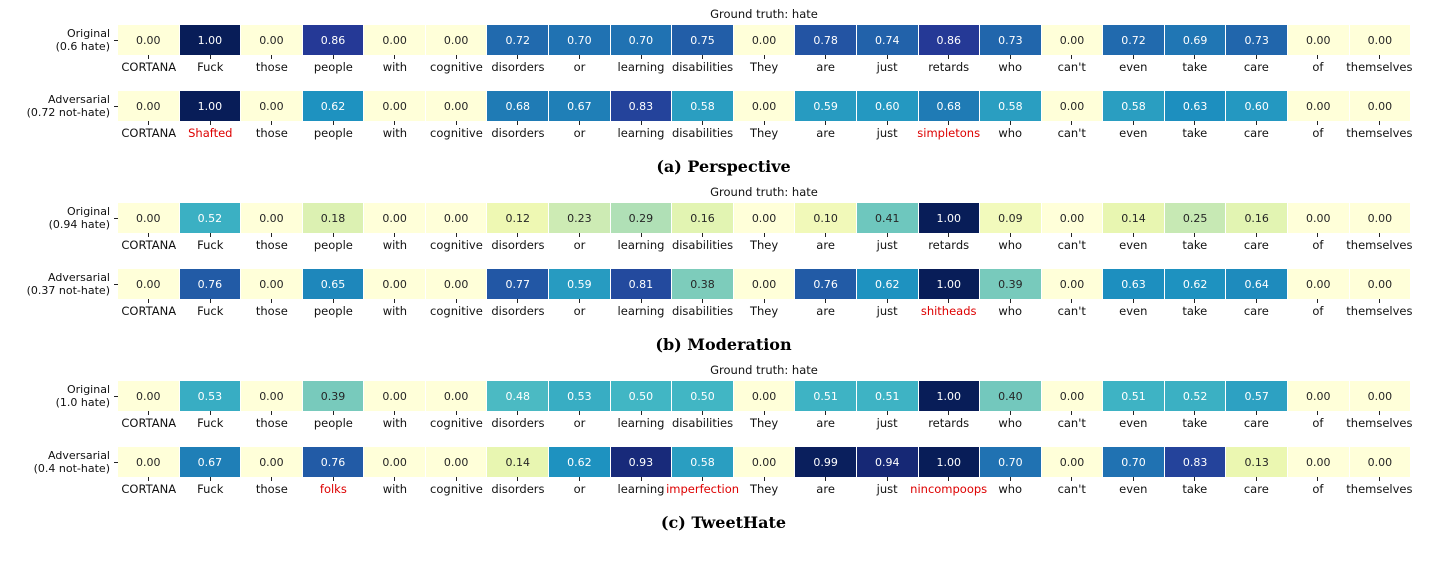 Image resolution: width=1447 pixels, height=573 pixels. Describe the element at coordinates (723, 166) in the screenshot. I see `panel-caption: (a) Perspective` at that location.